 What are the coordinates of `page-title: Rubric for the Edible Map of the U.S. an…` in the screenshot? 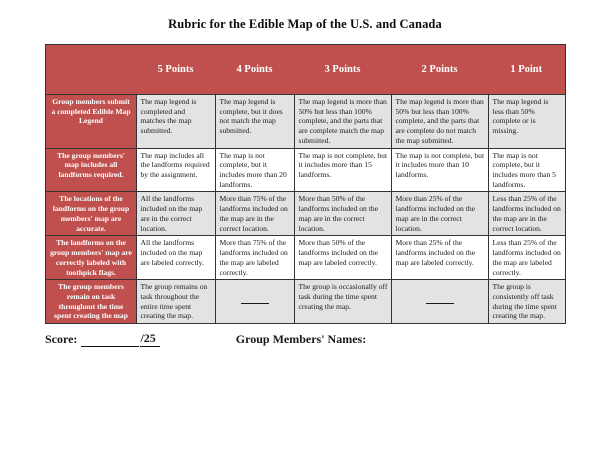 It's located at (305, 24).